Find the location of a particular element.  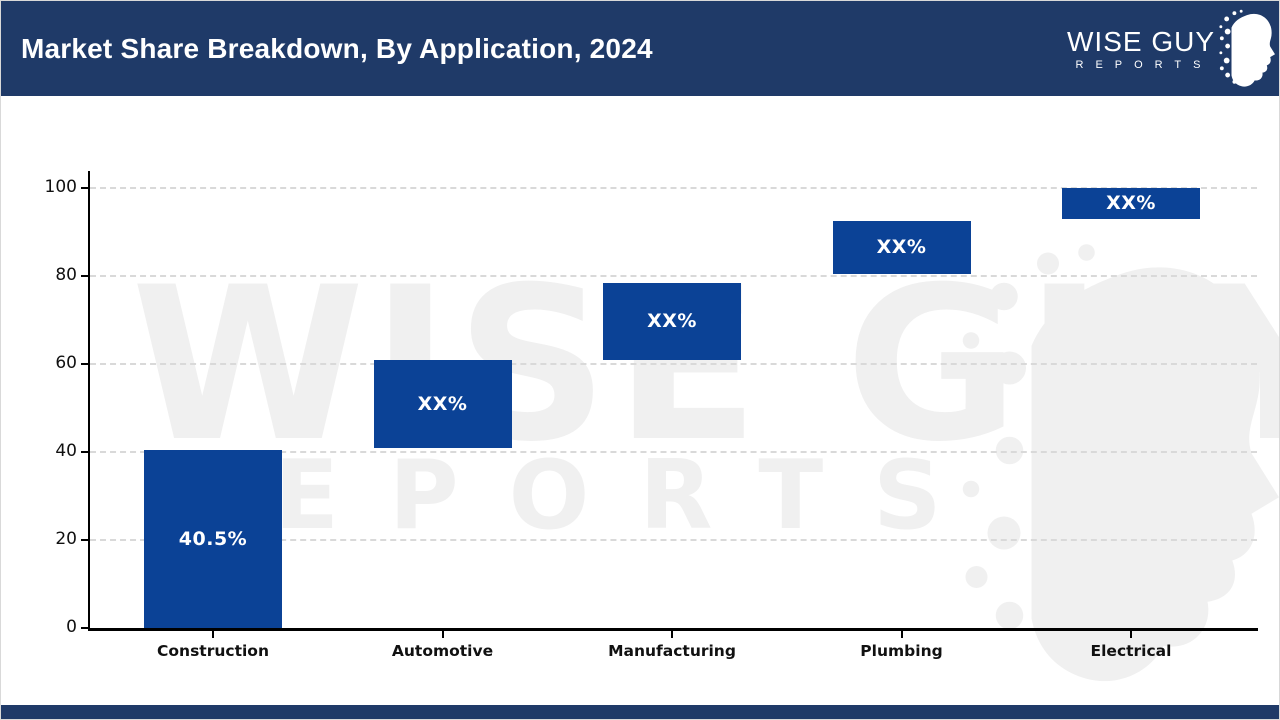

bar-automotive: XX% is located at coordinates (442, 403).